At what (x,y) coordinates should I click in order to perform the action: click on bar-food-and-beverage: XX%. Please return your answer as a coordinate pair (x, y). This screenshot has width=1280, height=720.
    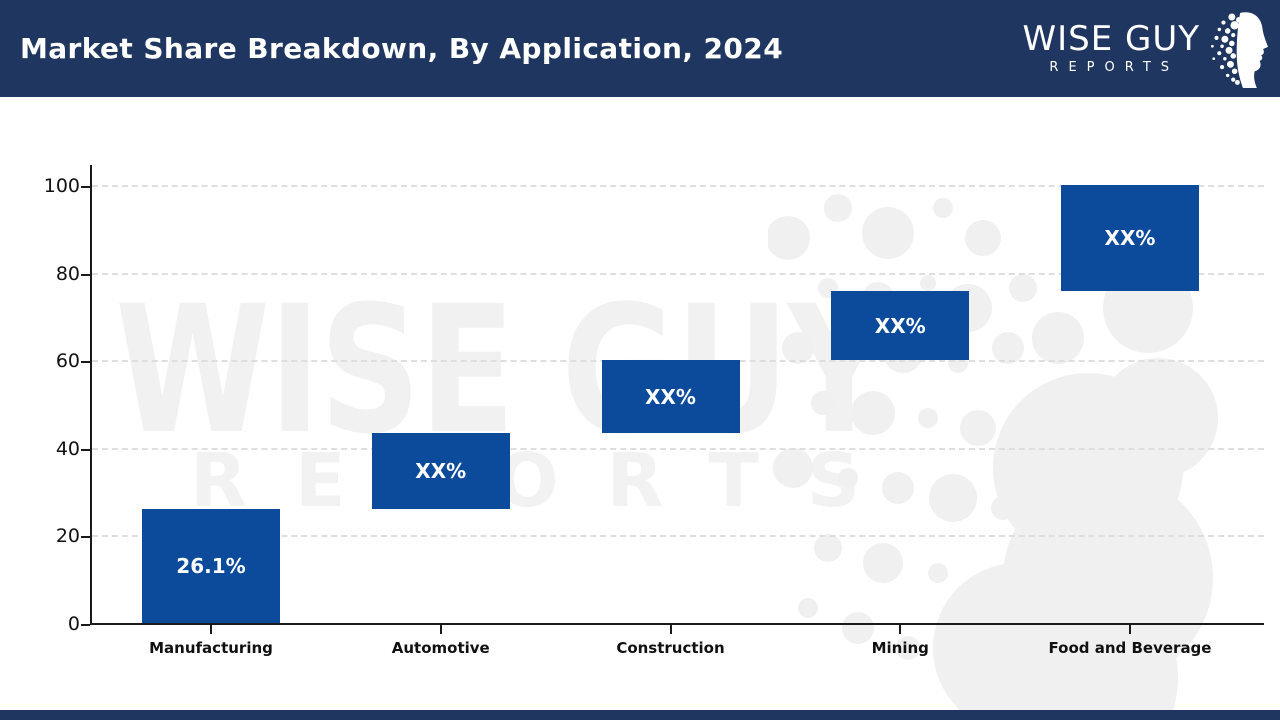
    Looking at the image, I should click on (1130, 238).